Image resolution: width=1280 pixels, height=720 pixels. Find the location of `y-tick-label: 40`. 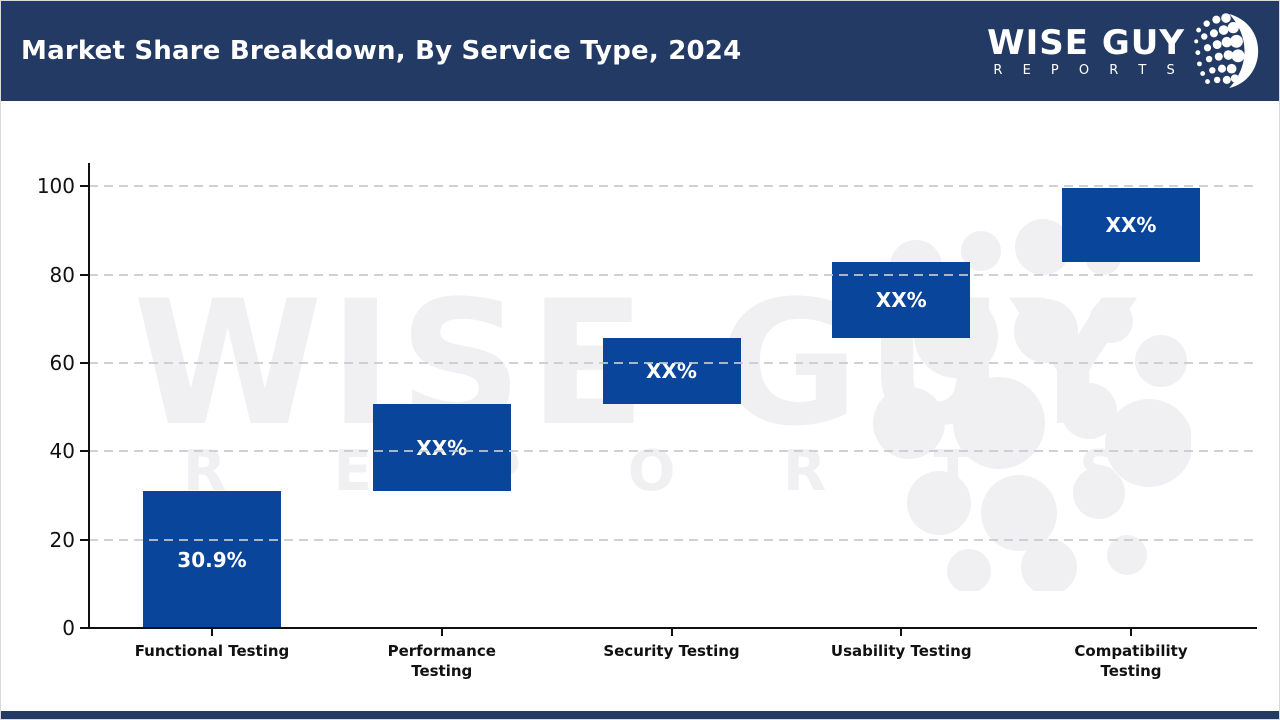

y-tick-label: 40 is located at coordinates (62, 451).